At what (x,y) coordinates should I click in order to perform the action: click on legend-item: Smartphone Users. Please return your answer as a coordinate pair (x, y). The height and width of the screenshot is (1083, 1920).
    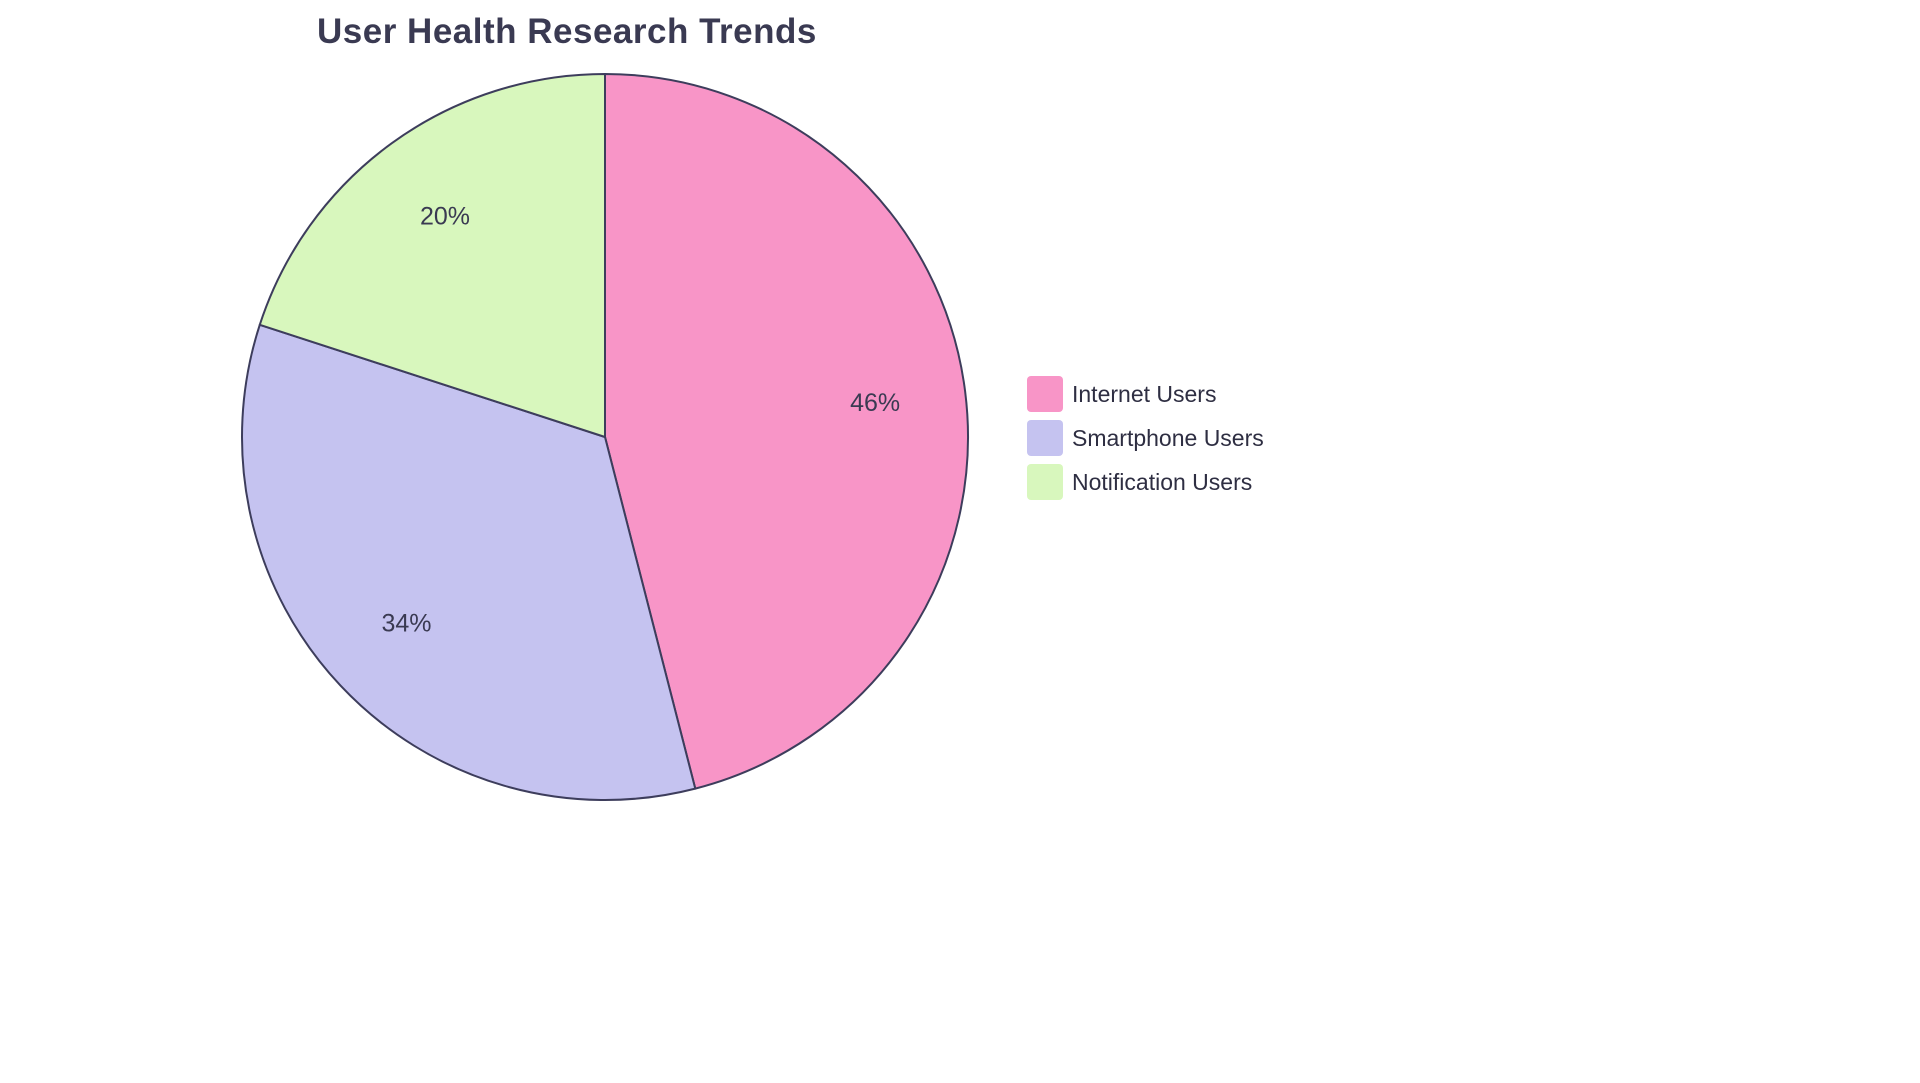
    Looking at the image, I should click on (1145, 438).